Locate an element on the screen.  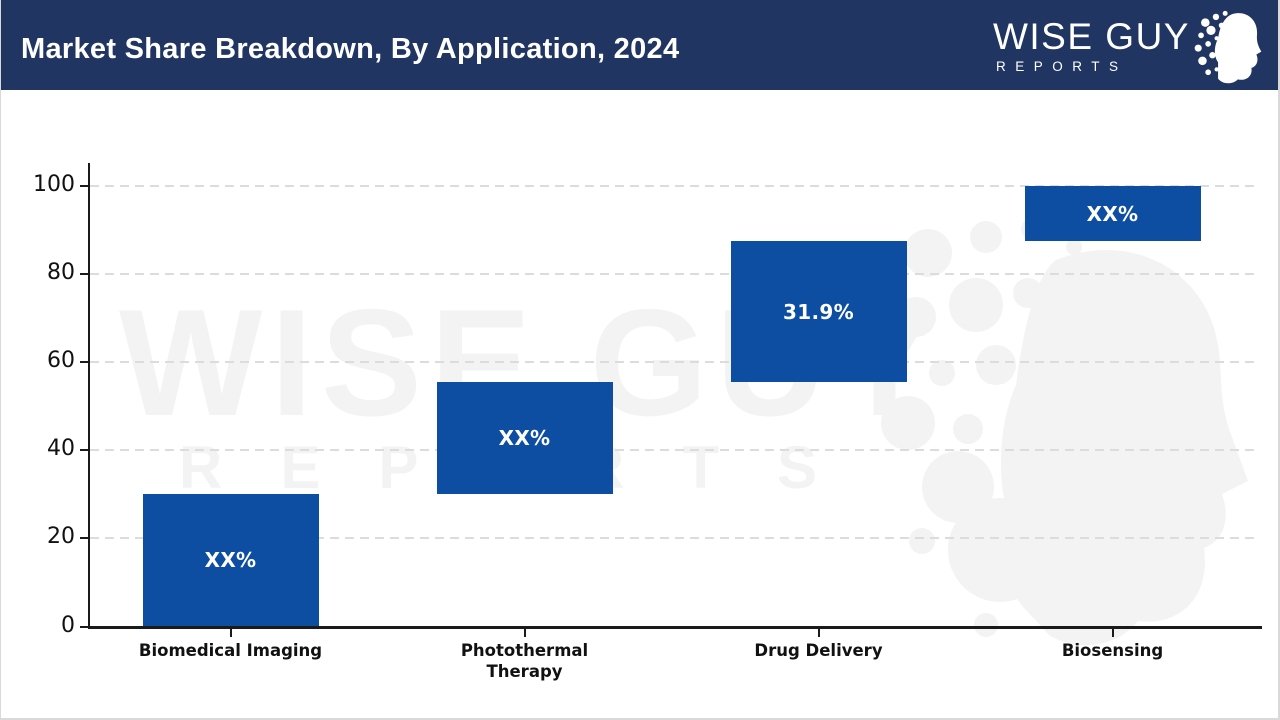
bar-value-label-photothermal-therapy: XX% is located at coordinates (524, 438).